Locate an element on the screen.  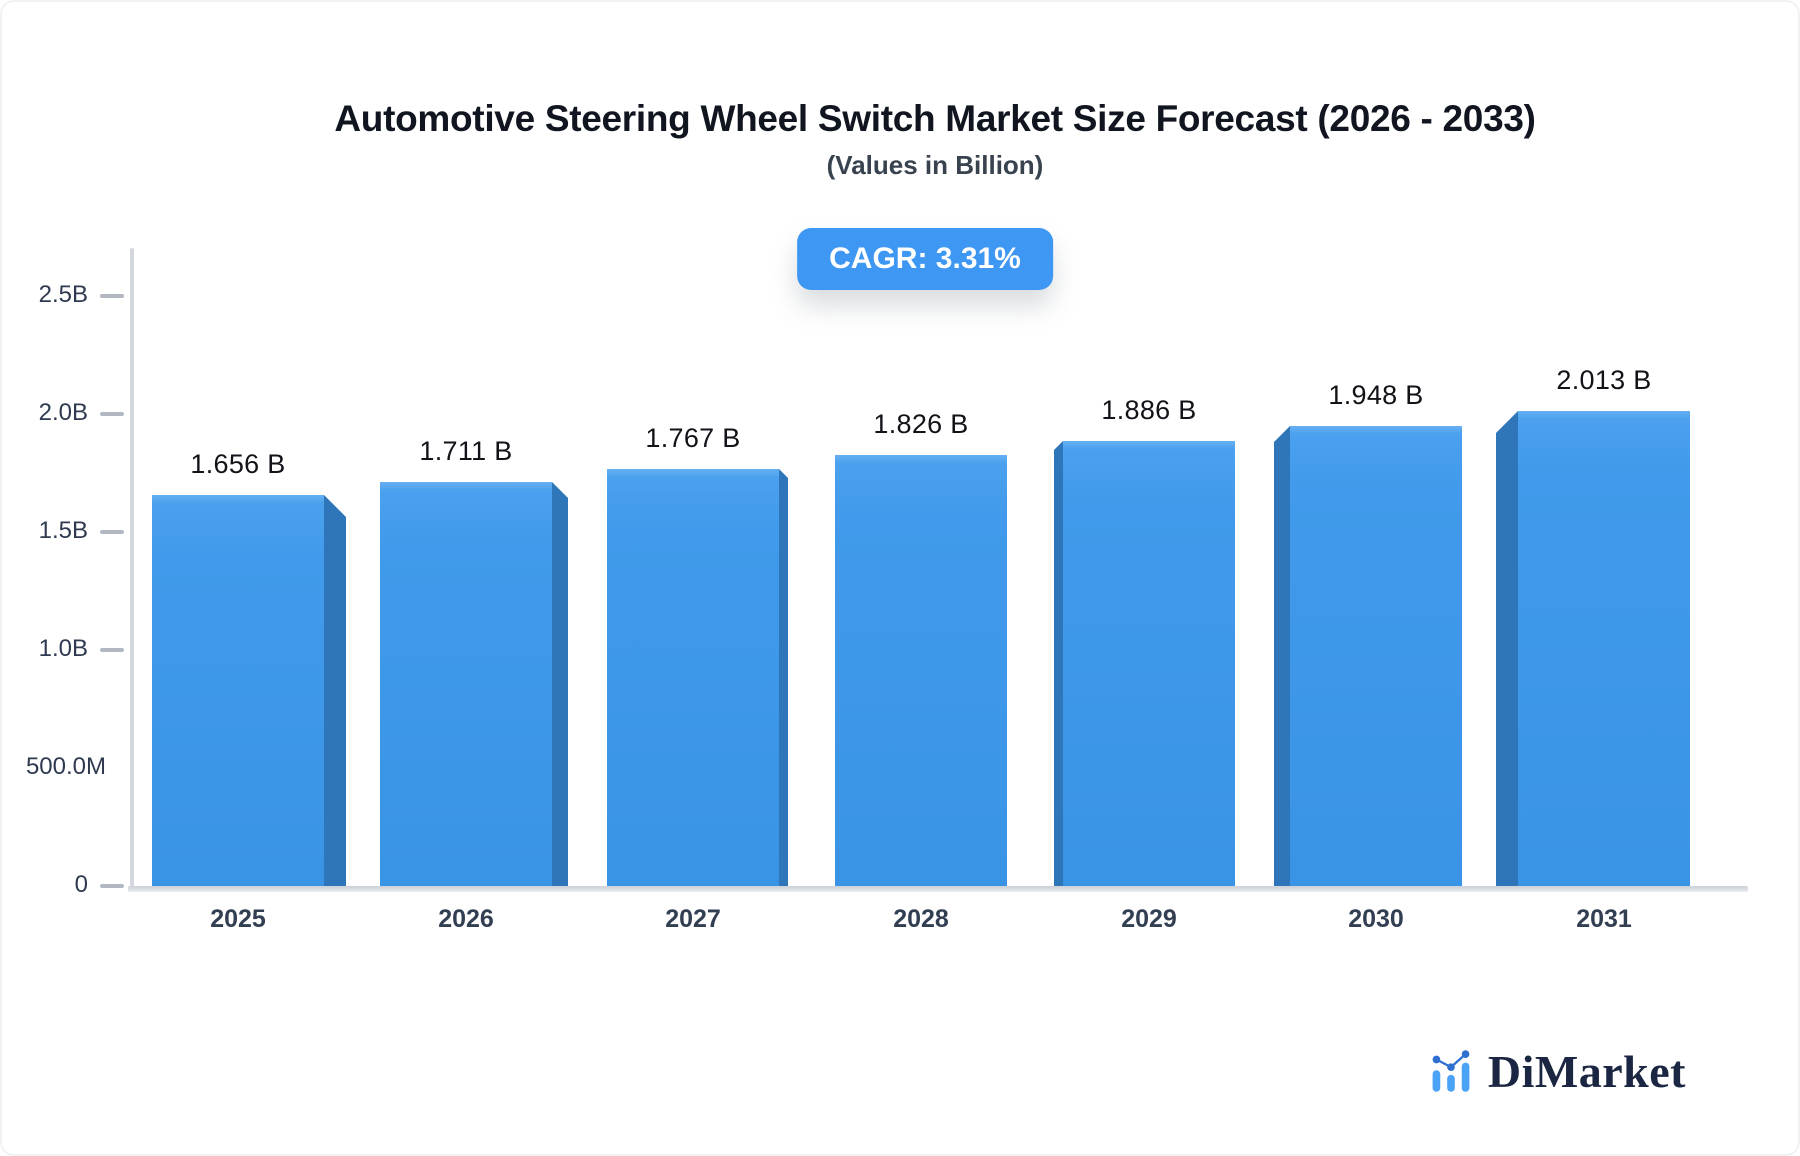
x-axis-label: 2028 is located at coordinates (921, 919).